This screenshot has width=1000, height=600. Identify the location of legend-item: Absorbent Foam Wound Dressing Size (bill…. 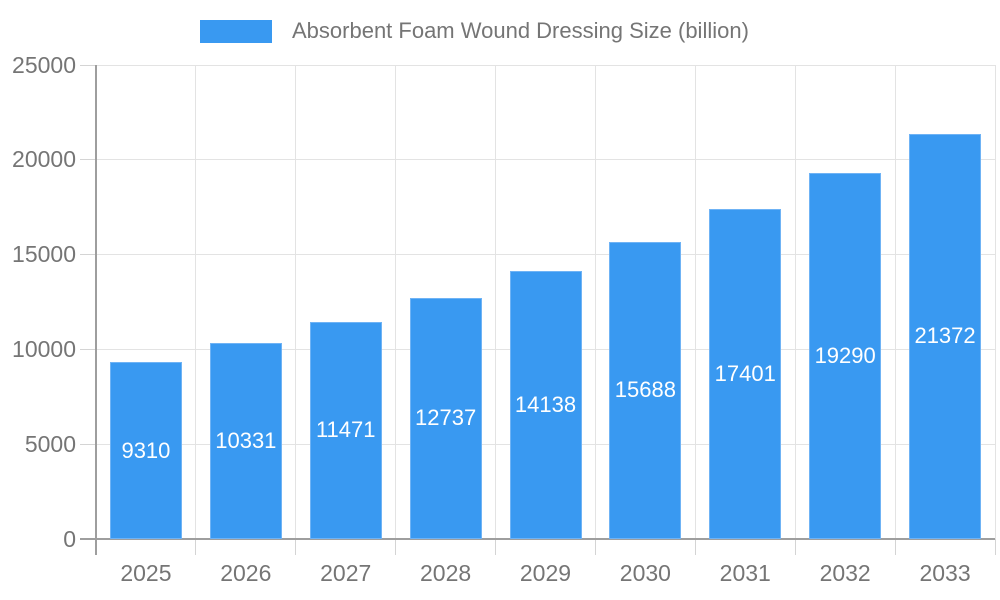
(474, 31).